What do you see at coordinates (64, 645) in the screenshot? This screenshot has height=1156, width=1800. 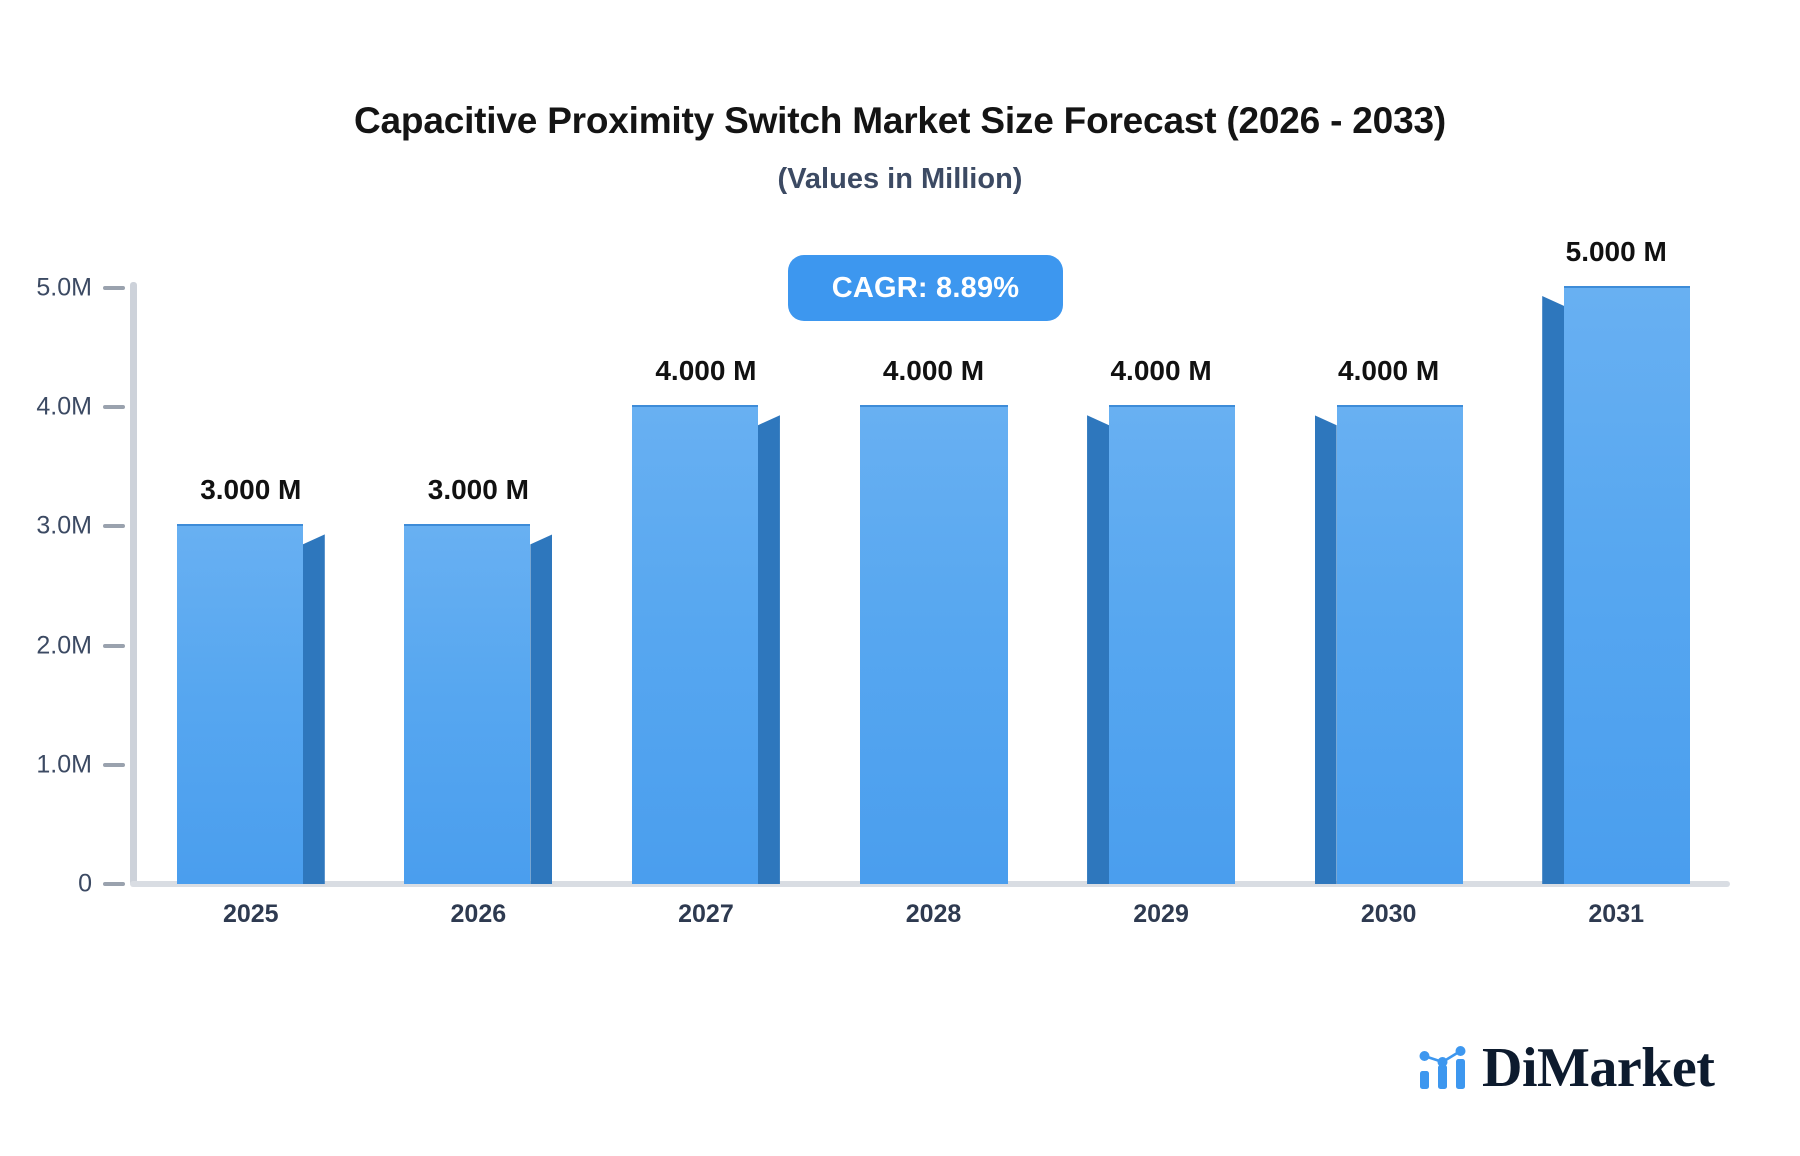 I see `y-axis-tick-label: 2.0M` at bounding box center [64, 645].